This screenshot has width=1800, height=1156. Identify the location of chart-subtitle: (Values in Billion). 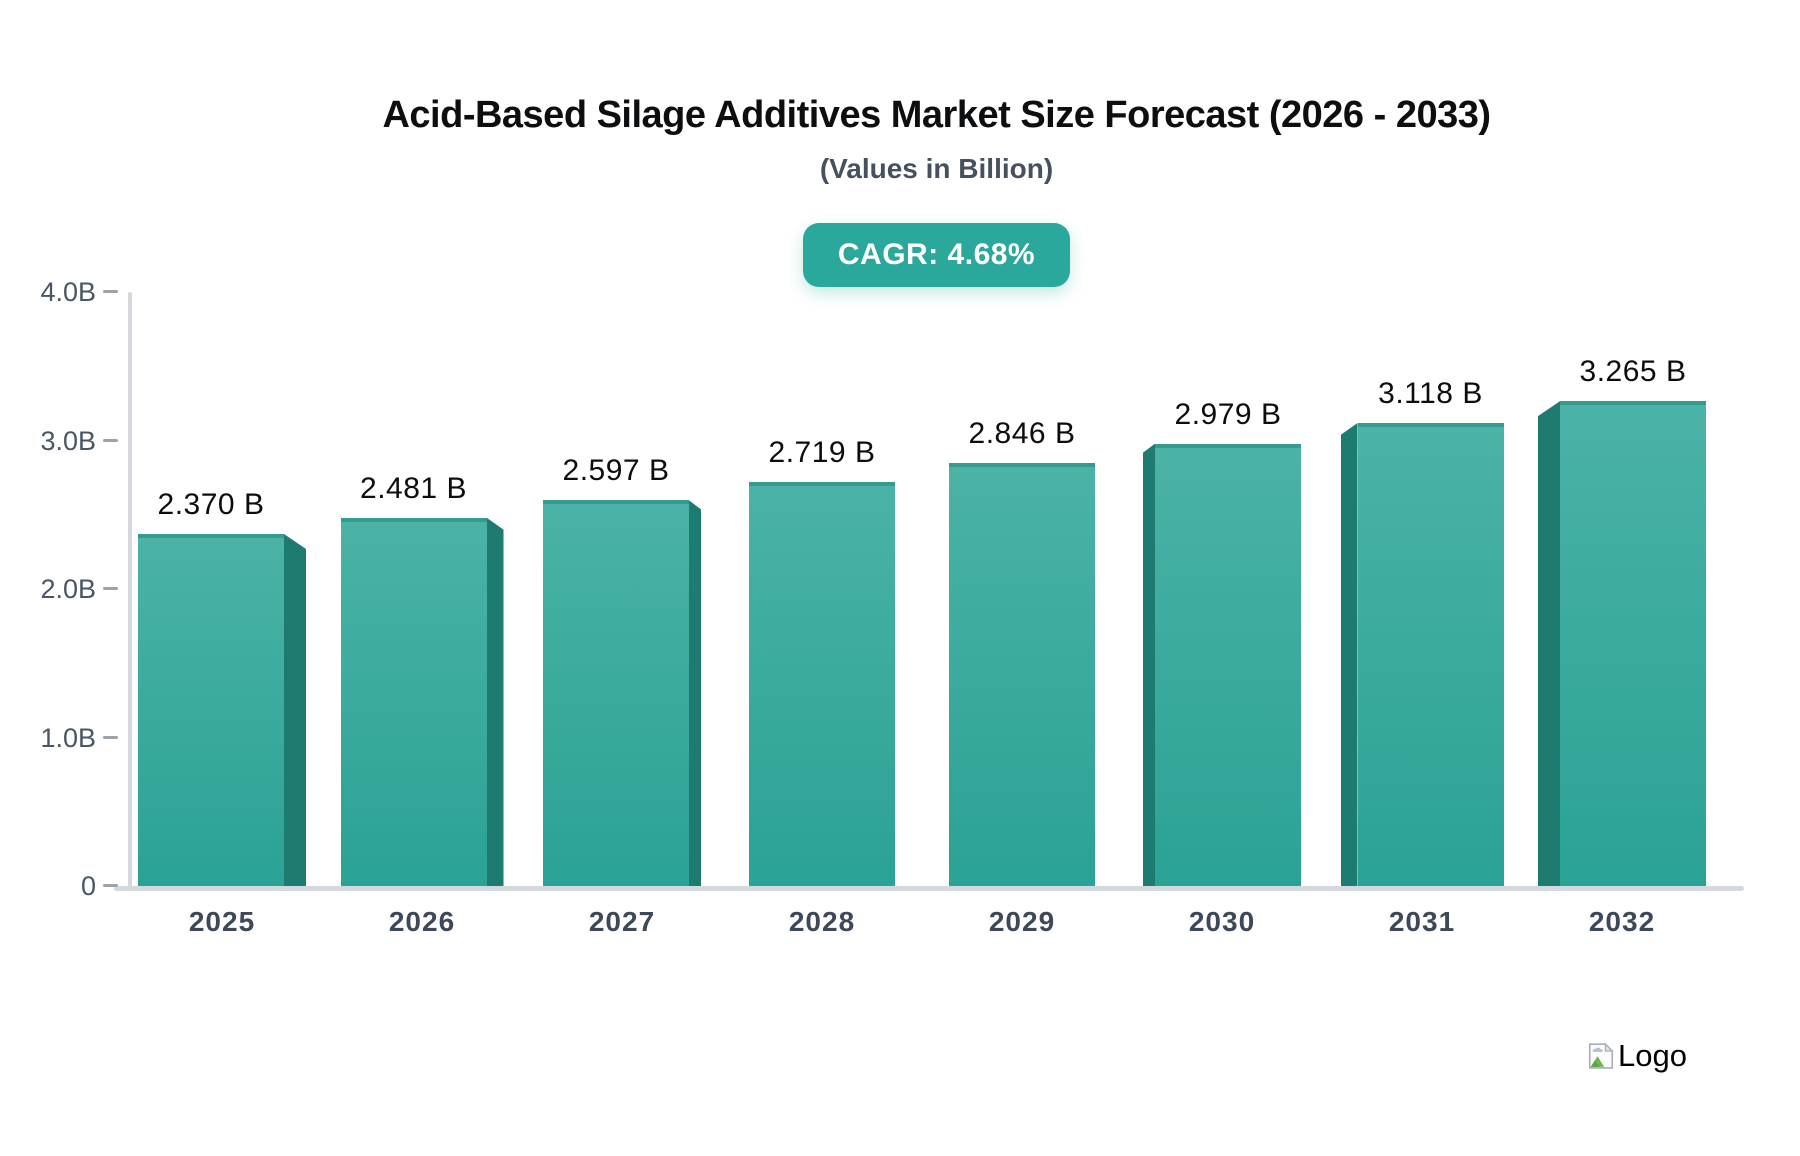
(936, 168).